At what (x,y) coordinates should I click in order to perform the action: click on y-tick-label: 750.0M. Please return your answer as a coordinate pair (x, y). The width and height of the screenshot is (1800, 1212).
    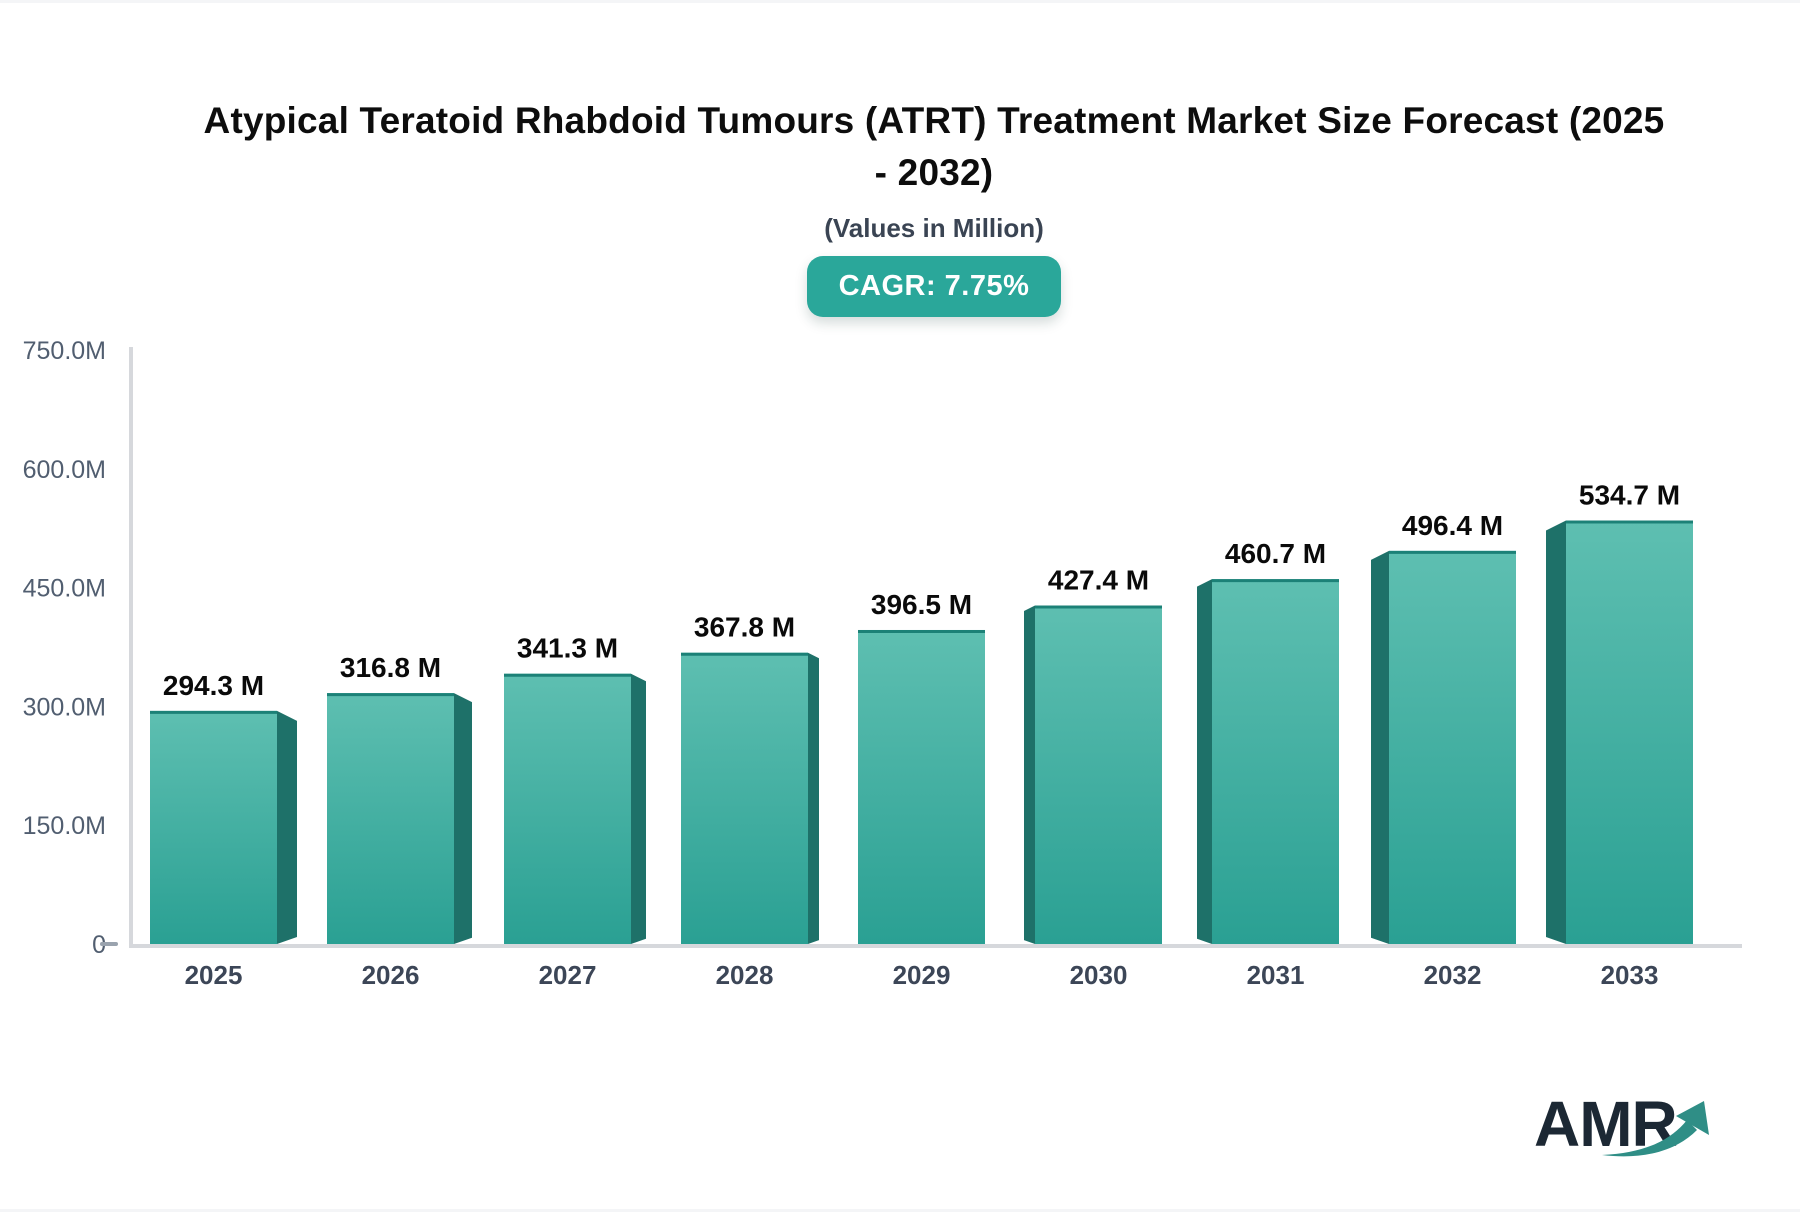
    Looking at the image, I should click on (64, 351).